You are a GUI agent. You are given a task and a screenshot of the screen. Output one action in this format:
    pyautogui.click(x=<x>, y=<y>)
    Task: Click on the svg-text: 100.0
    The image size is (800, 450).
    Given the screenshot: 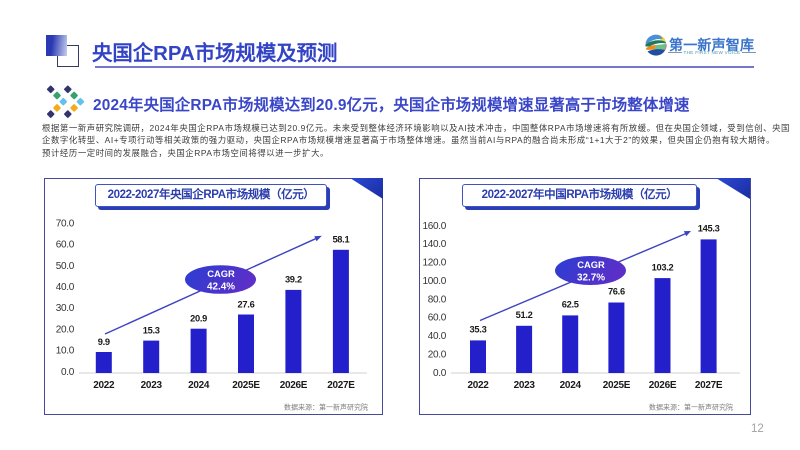 What is the action you would take?
    pyautogui.click(x=434, y=281)
    